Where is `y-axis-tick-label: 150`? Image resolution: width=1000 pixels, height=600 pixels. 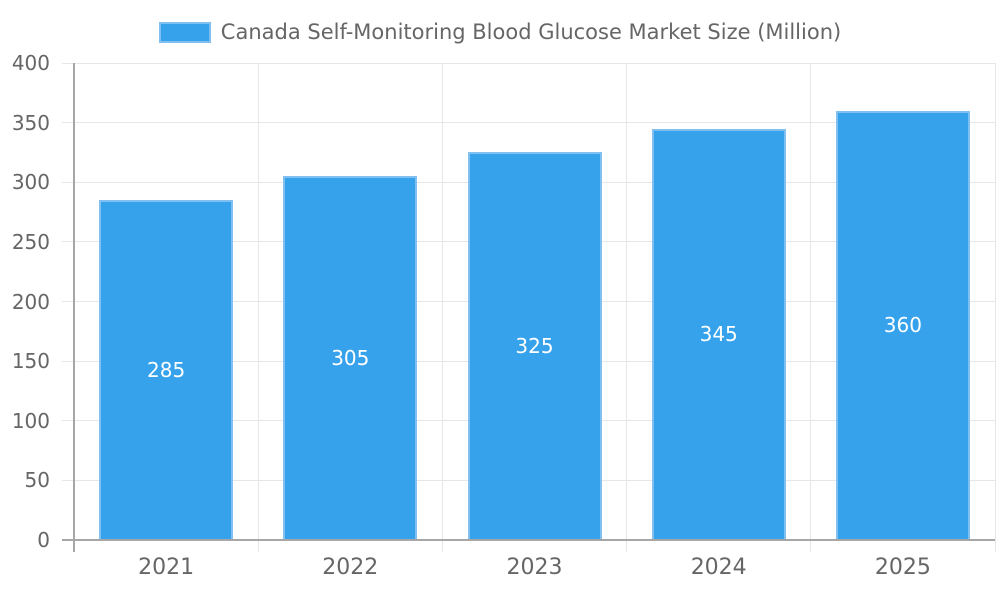
y-axis-tick-label: 150 is located at coordinates (30, 361).